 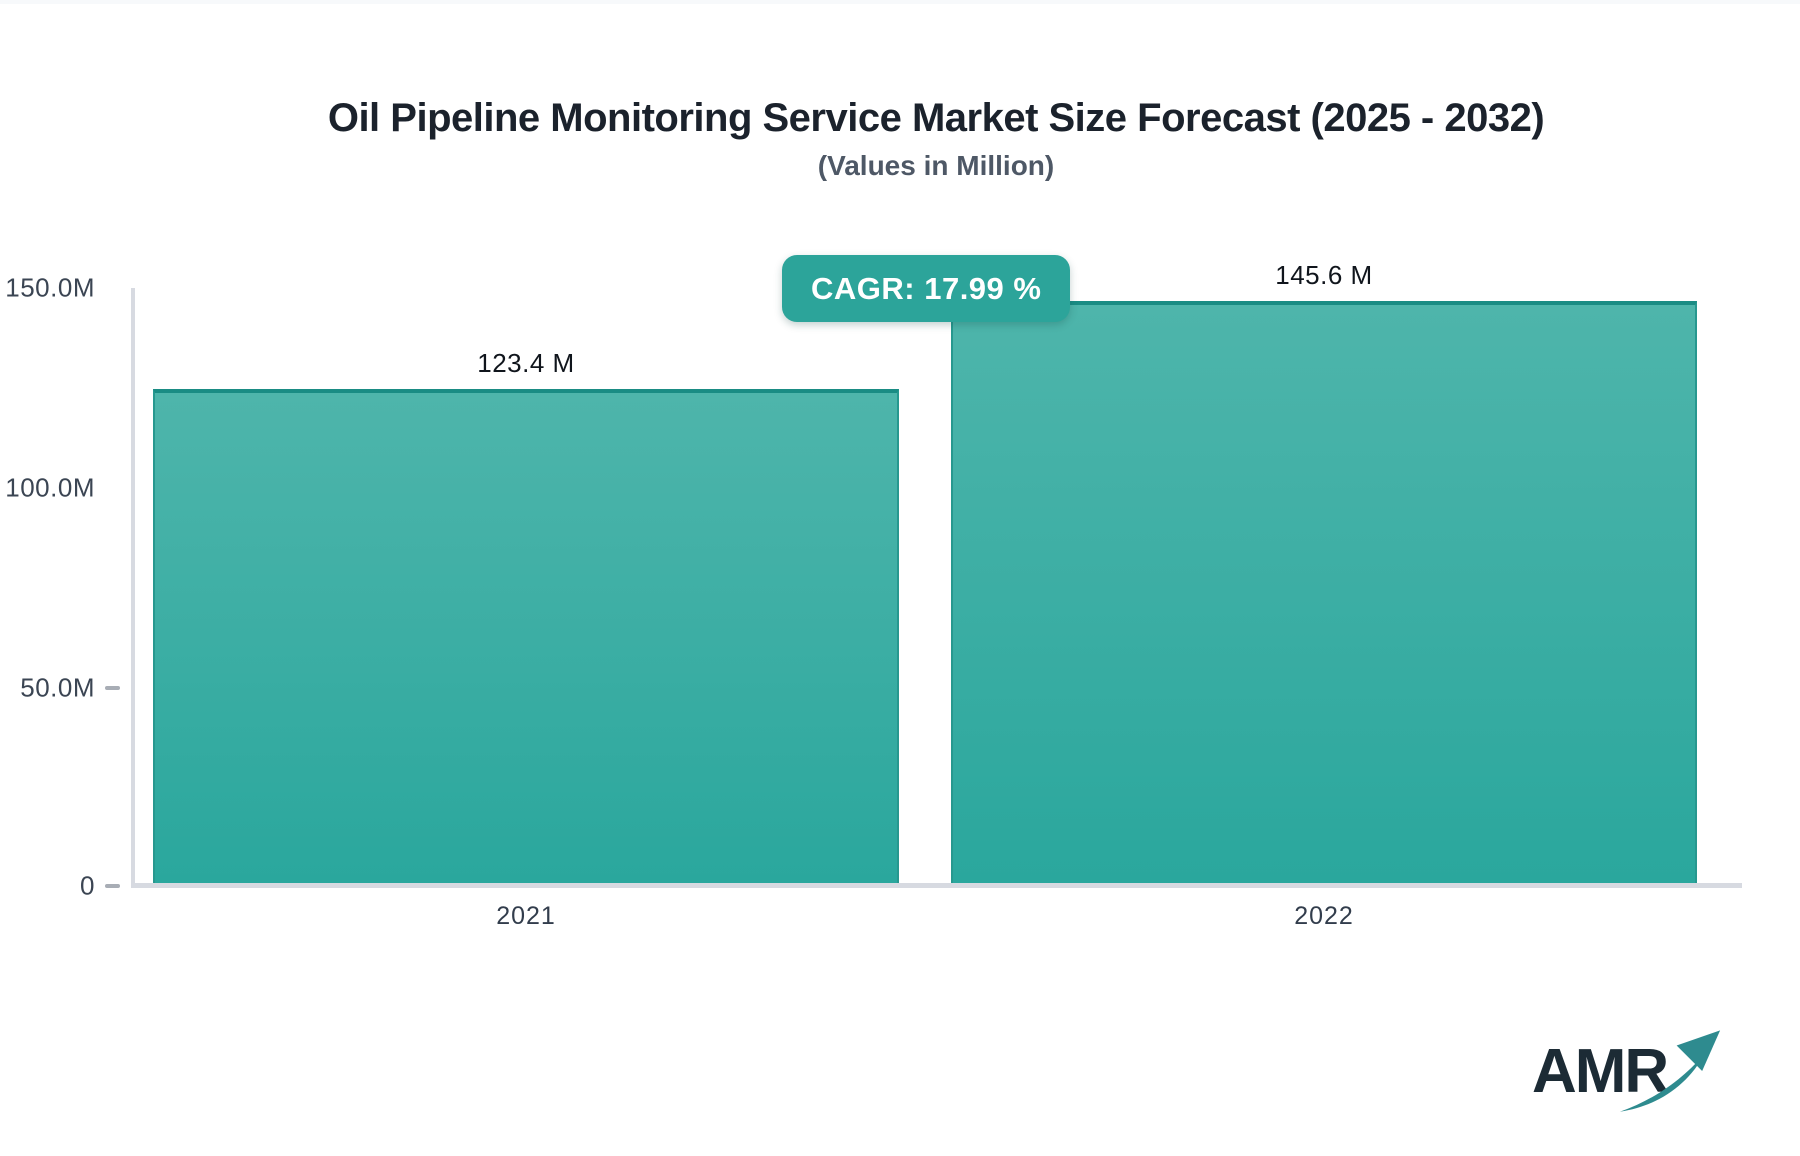 I want to click on cagr-badge: CAGR: 17.99 %, so click(x=926, y=288).